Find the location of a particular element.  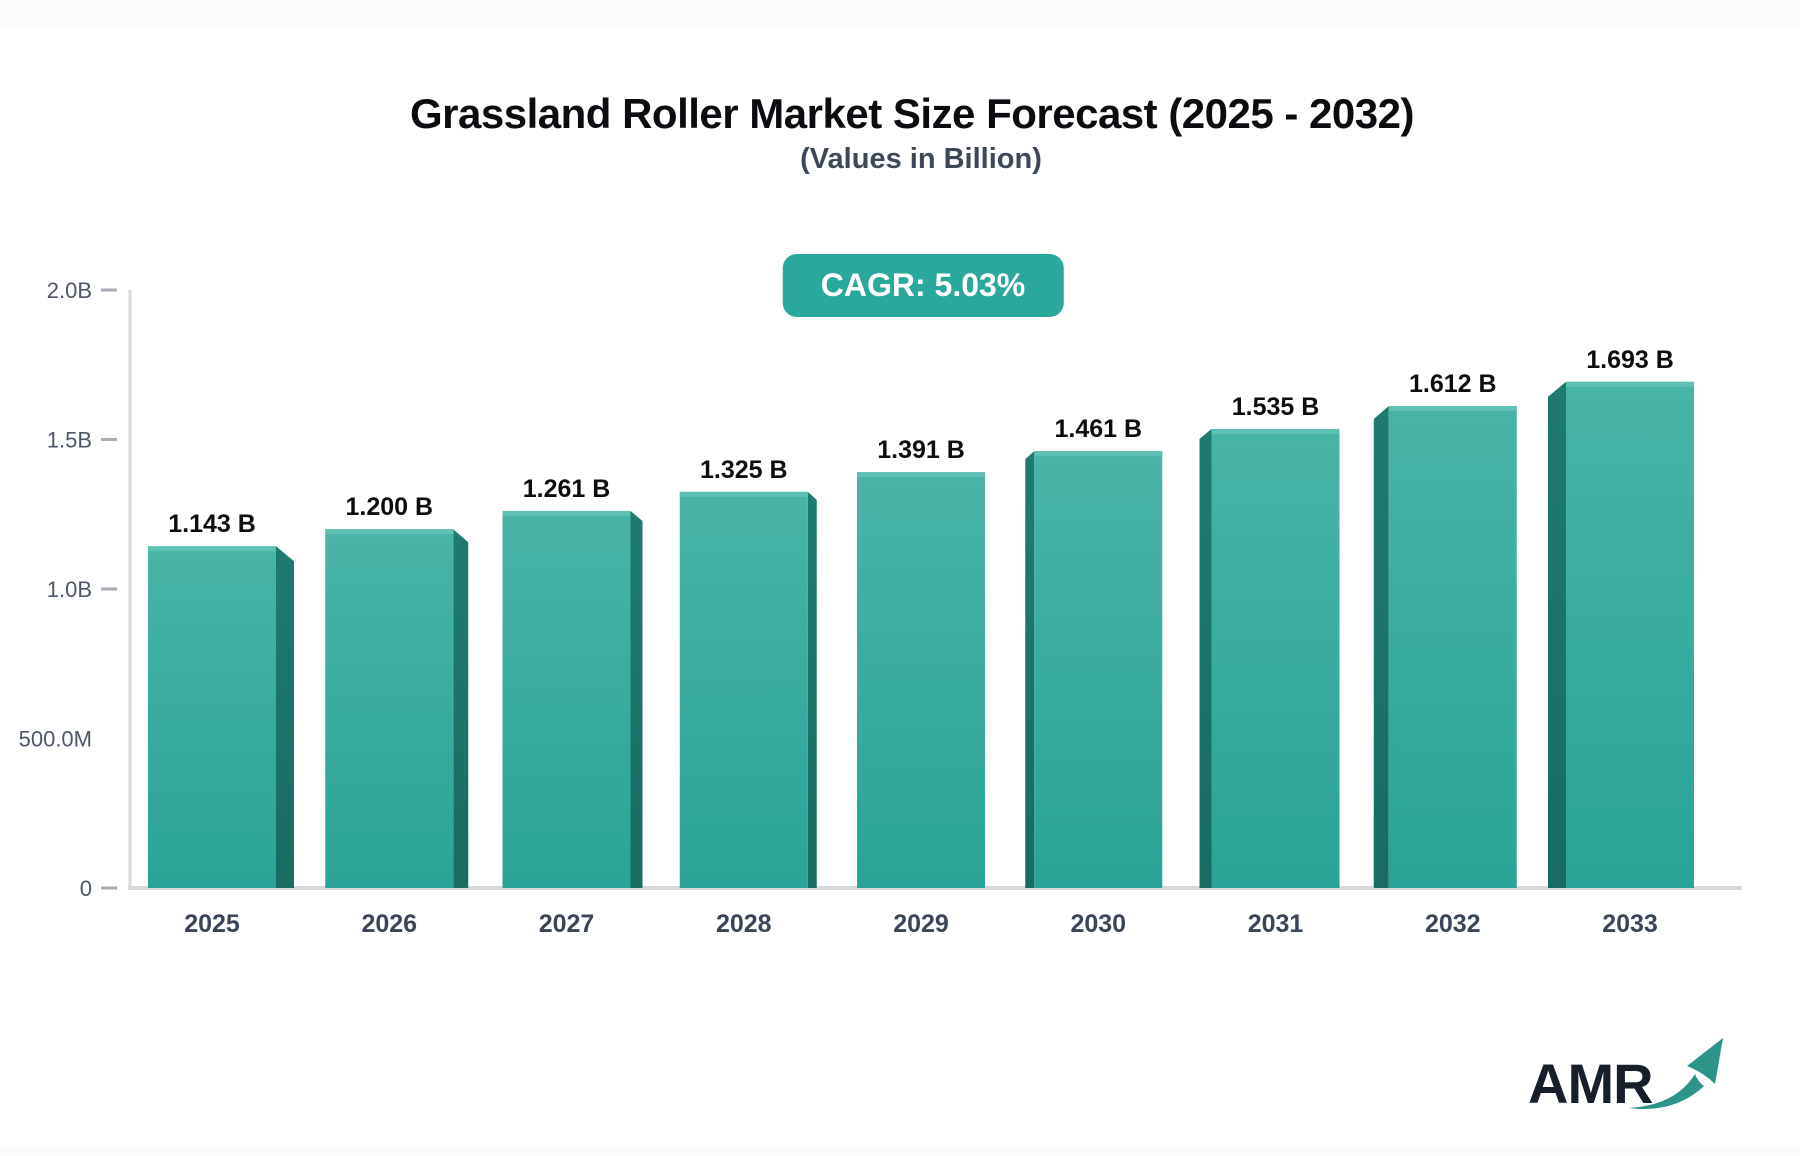

bar-top-highlight-2029 is located at coordinates (921, 475).